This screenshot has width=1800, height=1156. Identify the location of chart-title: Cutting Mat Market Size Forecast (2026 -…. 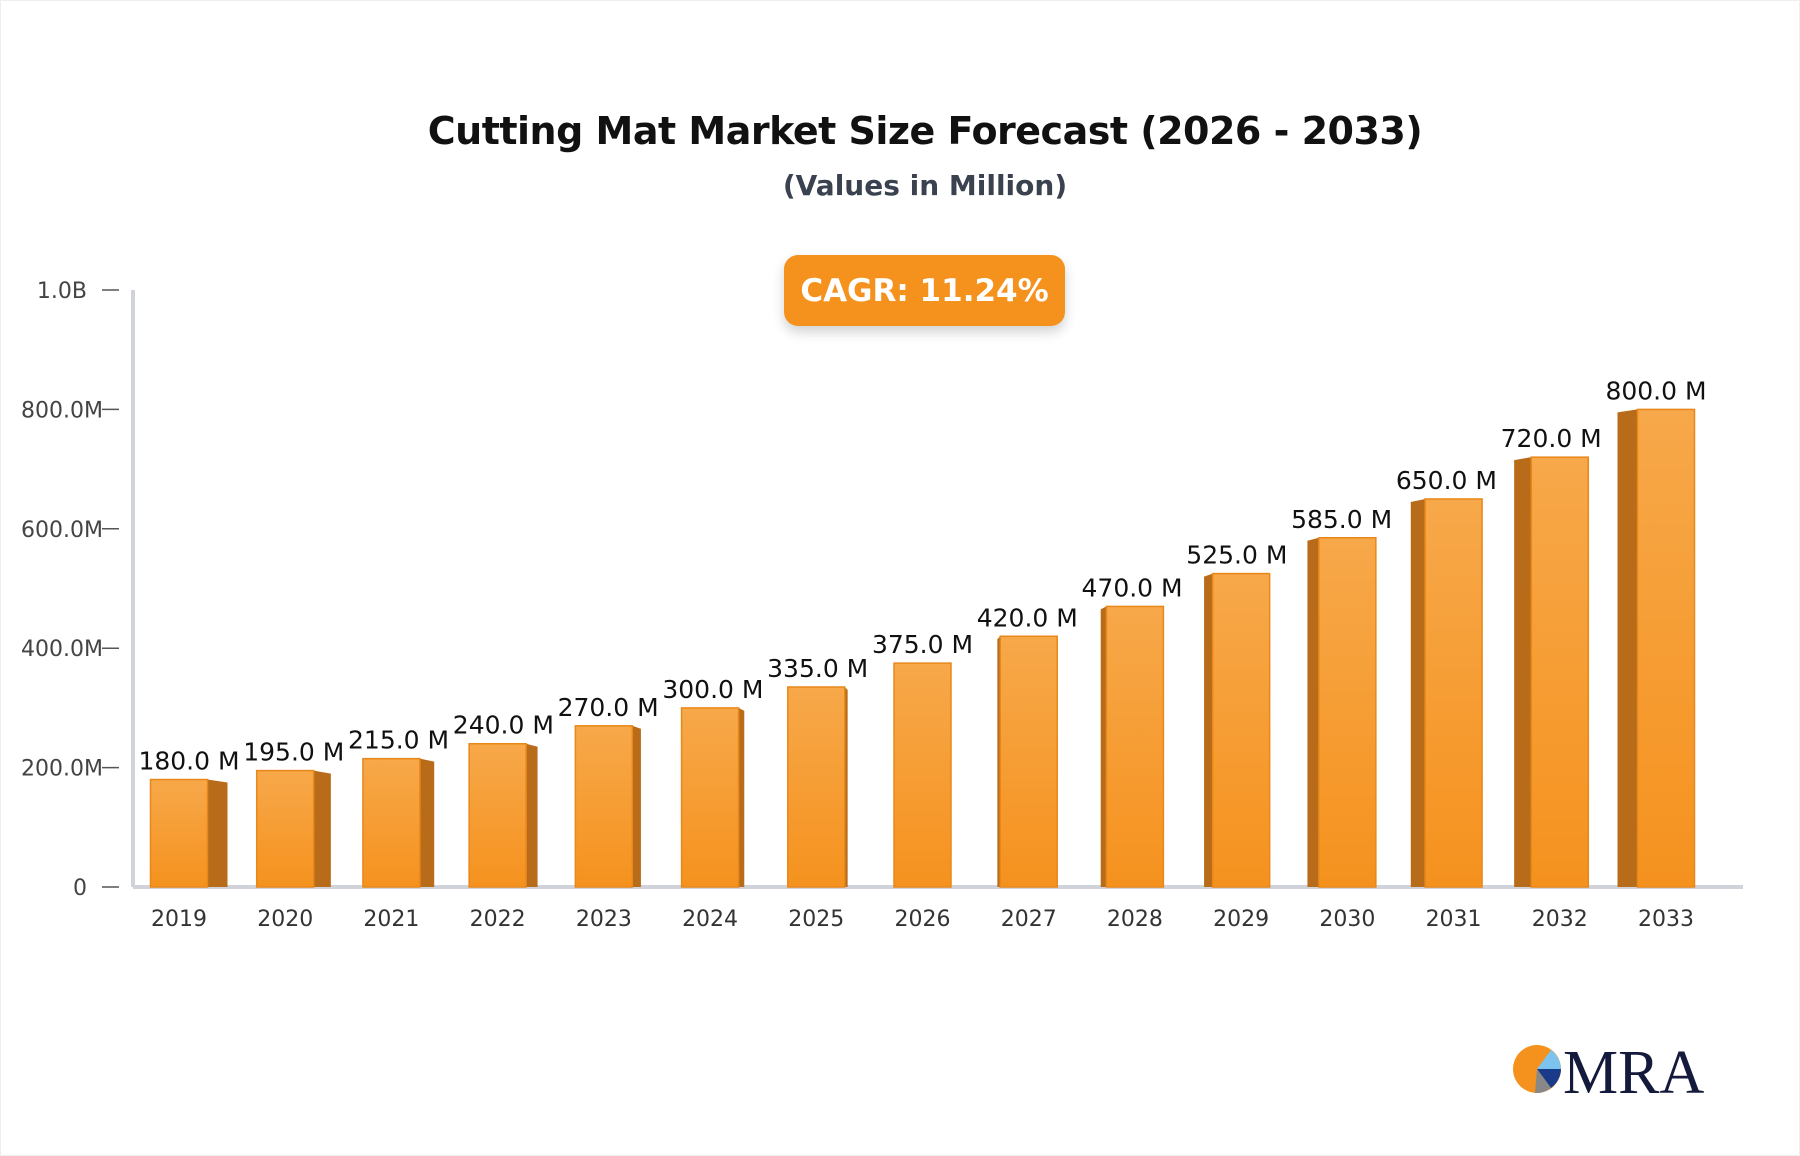
(925, 131).